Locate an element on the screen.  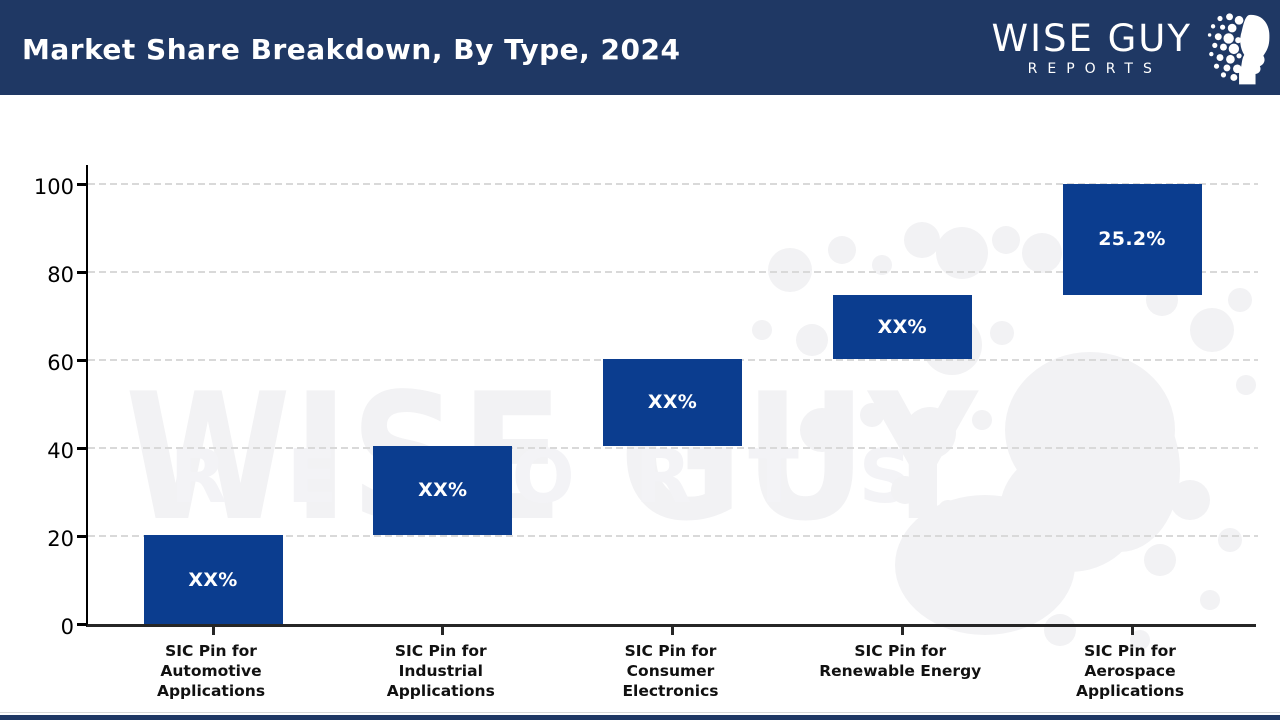
logo-name: WISE GUY is located at coordinates (1091, 38).